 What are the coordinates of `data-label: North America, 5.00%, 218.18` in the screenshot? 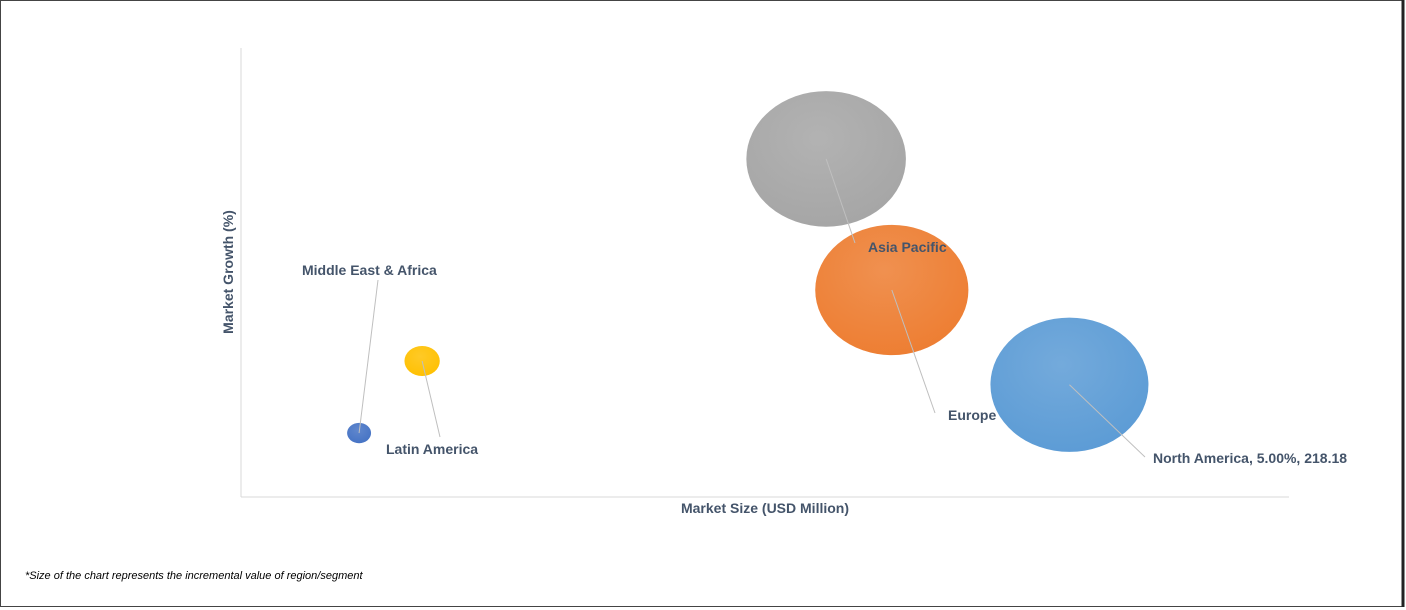 It's located at (1250, 458).